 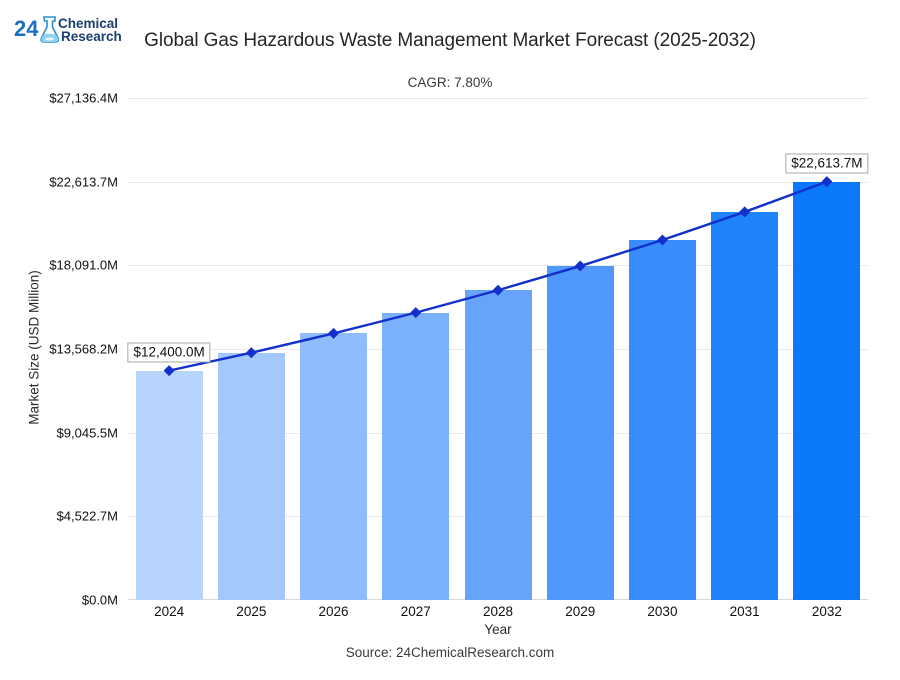 What do you see at coordinates (99, 600) in the screenshot?
I see `y-axis-tick-label: $0.0M` at bounding box center [99, 600].